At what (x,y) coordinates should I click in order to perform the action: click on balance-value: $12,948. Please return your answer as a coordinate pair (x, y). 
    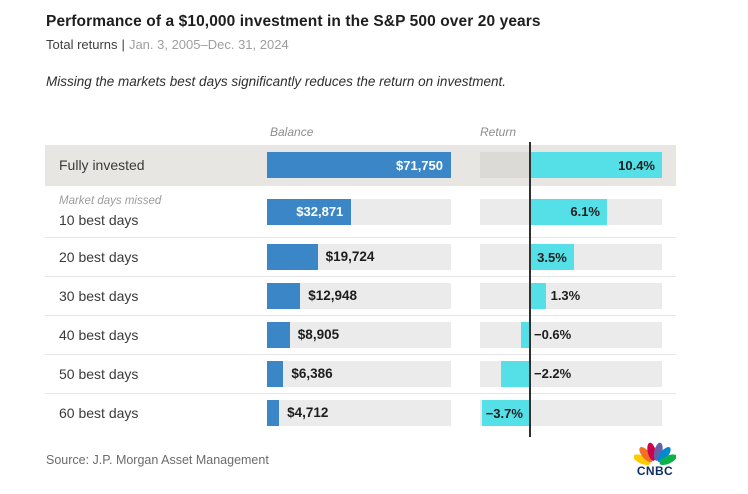
    Looking at the image, I should click on (332, 295).